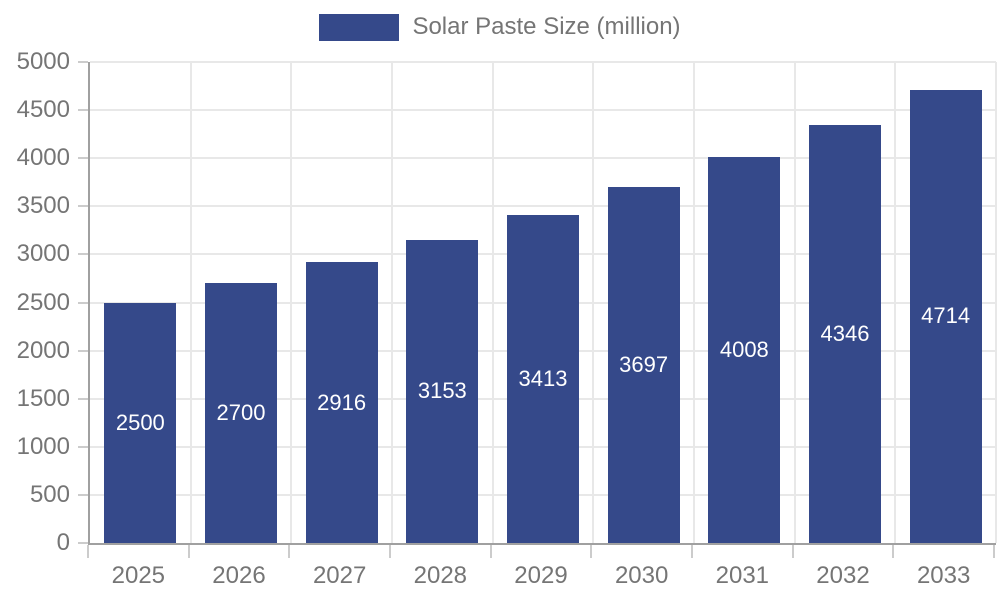 The image size is (1000, 600). Describe the element at coordinates (43, 110) in the screenshot. I see `y-tick-label: 4500` at that location.